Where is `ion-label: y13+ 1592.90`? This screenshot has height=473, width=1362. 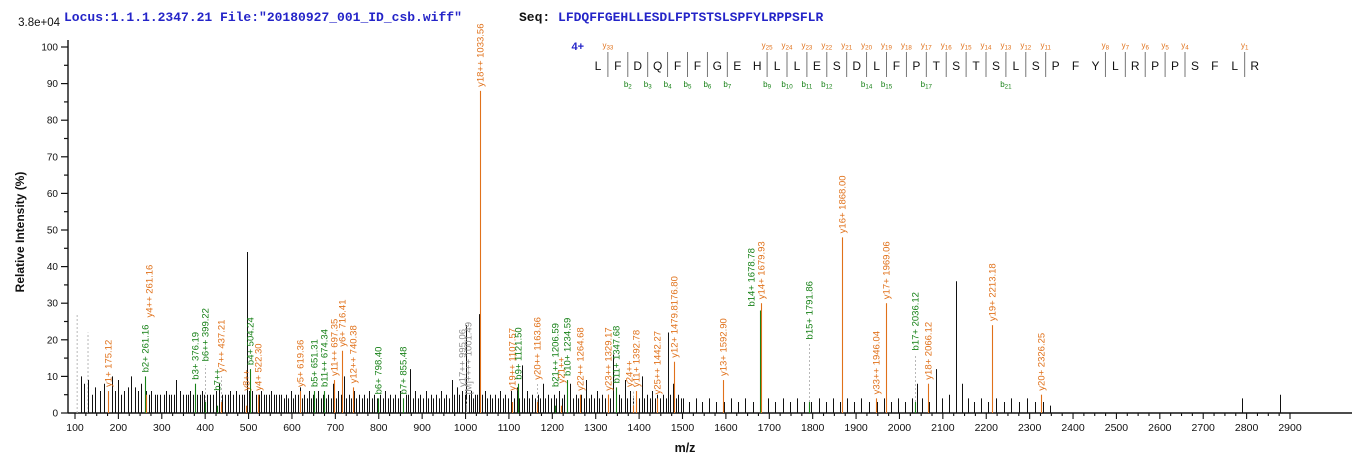
ion-label: y13+ 1592.90 is located at coordinates (724, 347).